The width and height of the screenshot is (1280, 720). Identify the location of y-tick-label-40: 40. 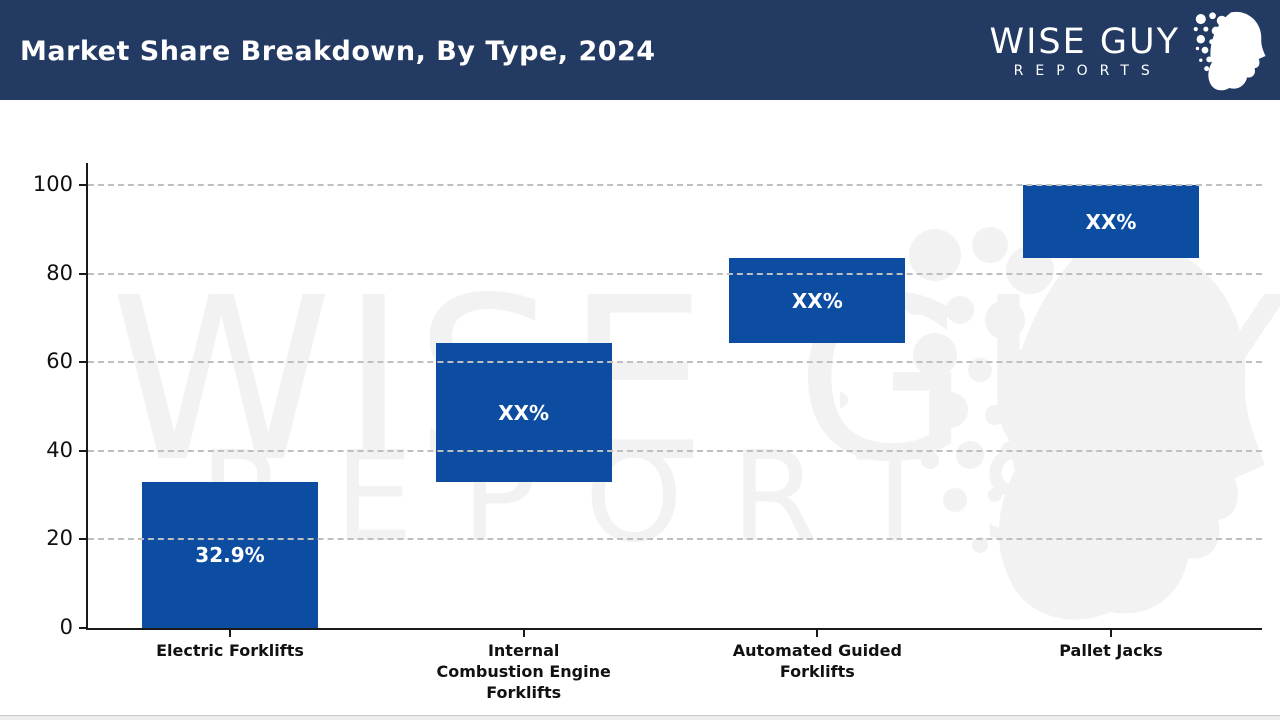
(59, 449).